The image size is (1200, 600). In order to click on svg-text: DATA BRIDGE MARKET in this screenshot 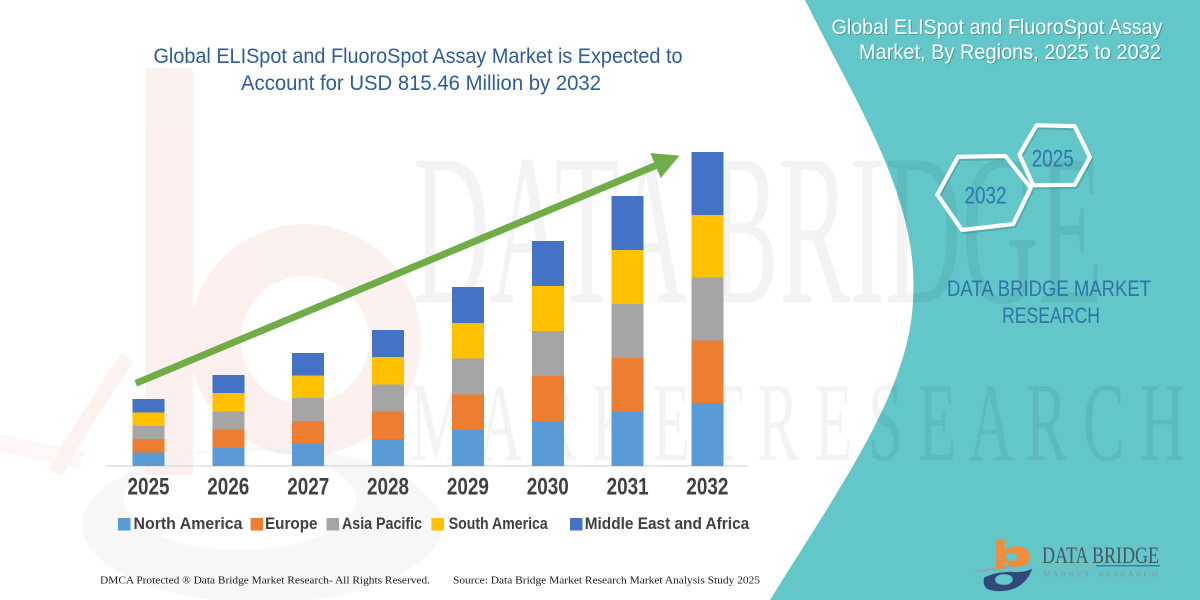, I will do `click(1049, 288)`.